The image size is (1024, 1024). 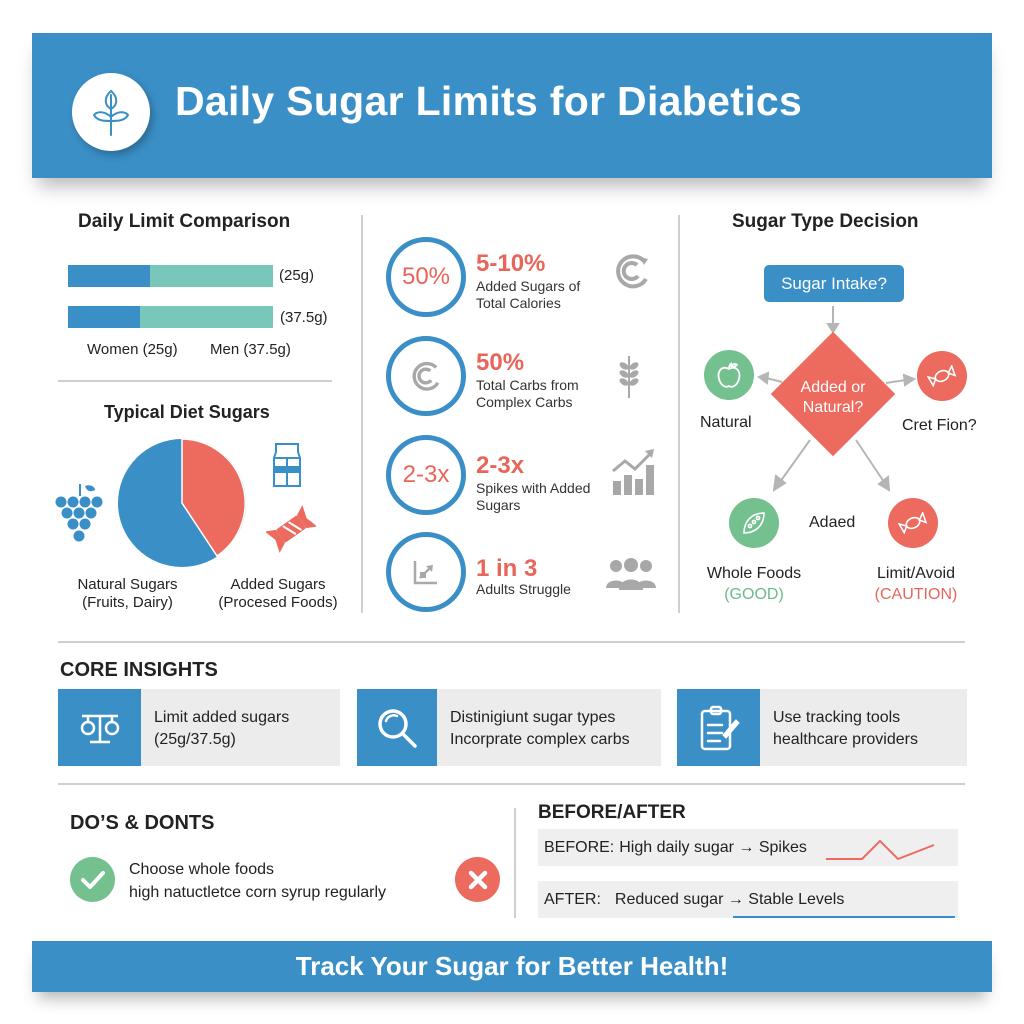 I want to click on growth-chart-icon, so click(x=425, y=573).